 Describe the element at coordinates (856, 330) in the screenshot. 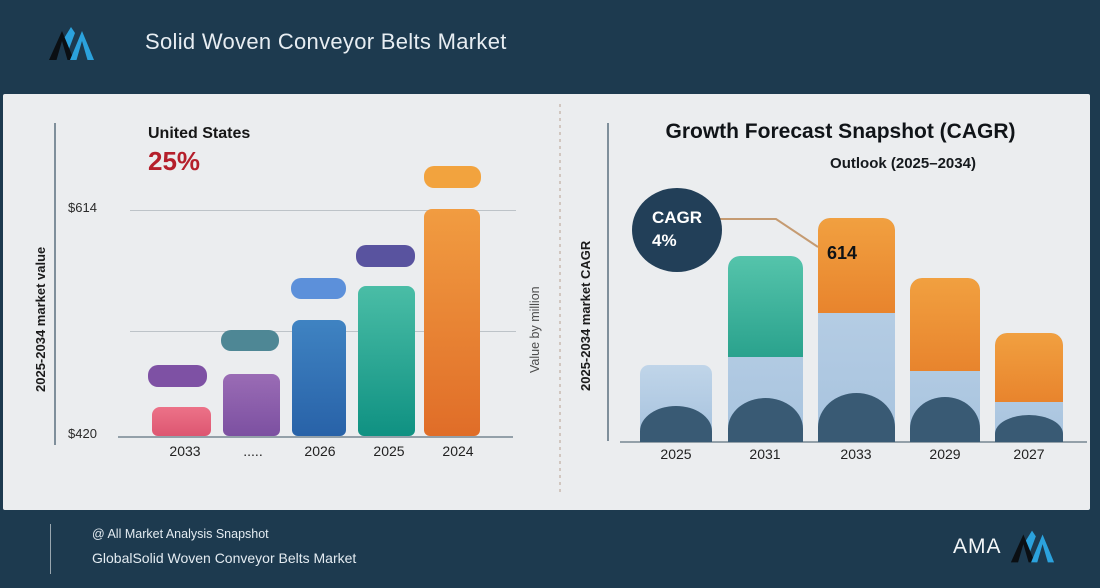

I see `right-bar-2033` at that location.